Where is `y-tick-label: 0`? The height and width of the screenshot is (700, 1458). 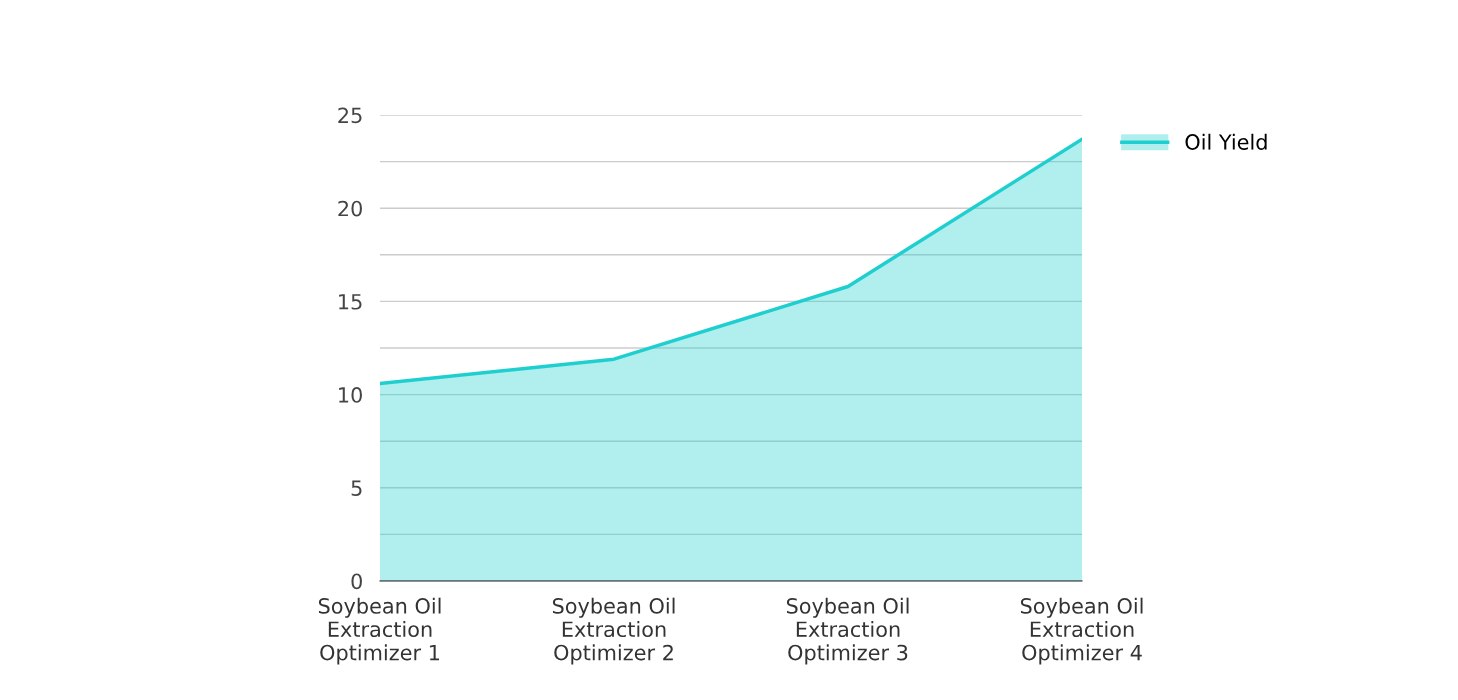 y-tick-label: 0 is located at coordinates (356, 581).